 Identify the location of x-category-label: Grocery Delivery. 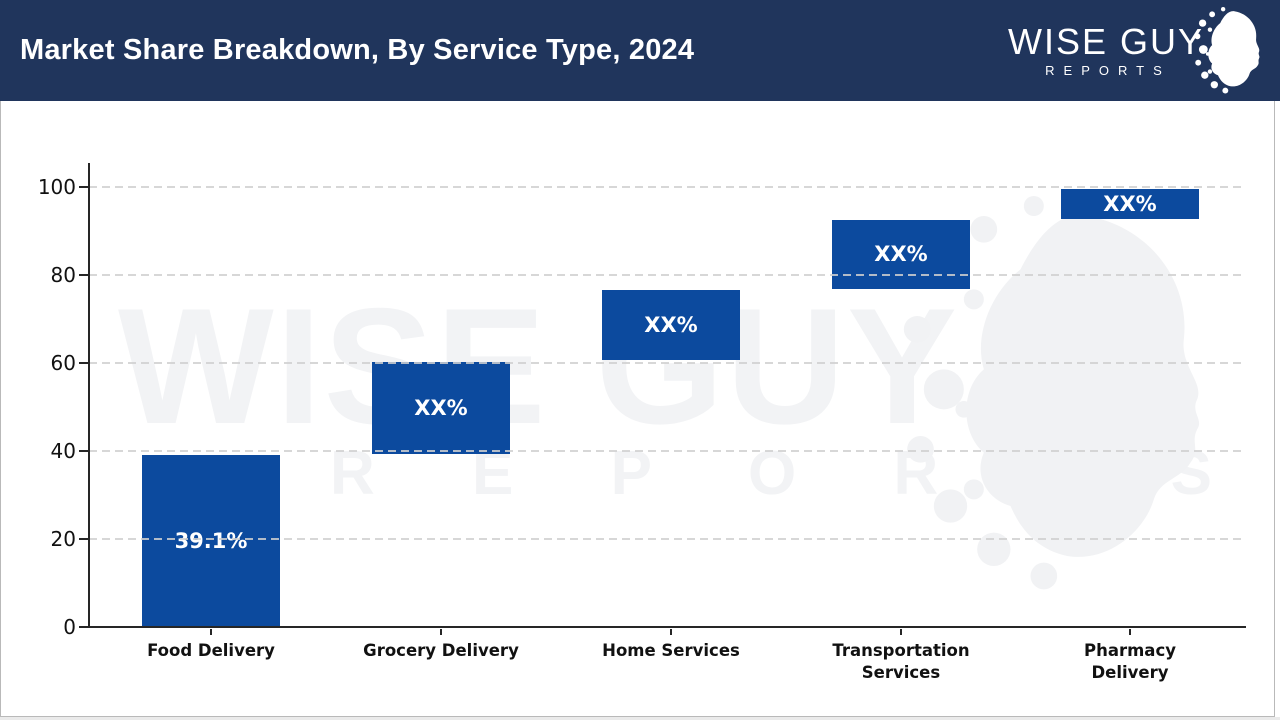
(441, 650).